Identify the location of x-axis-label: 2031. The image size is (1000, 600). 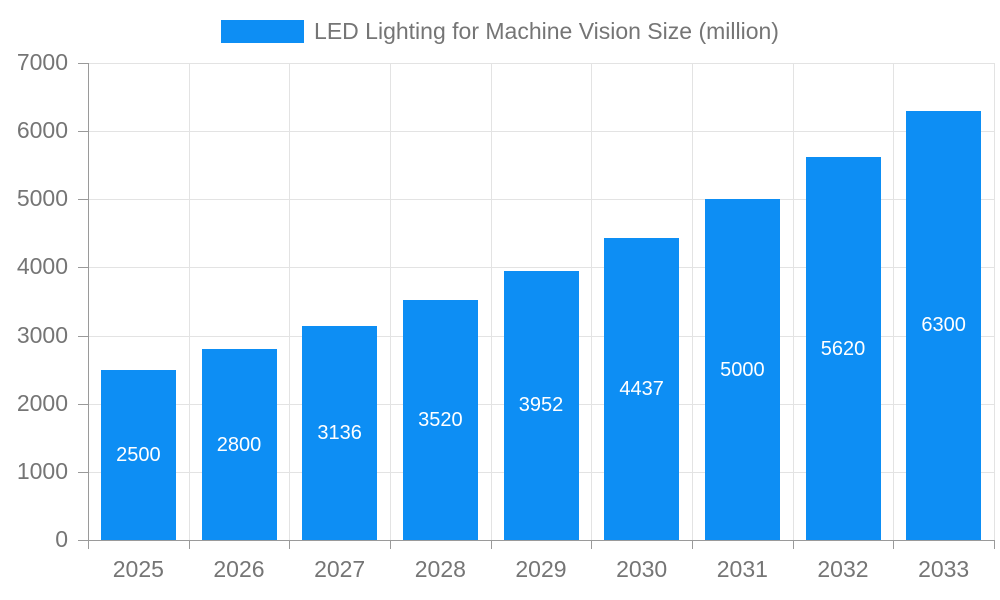
(742, 569).